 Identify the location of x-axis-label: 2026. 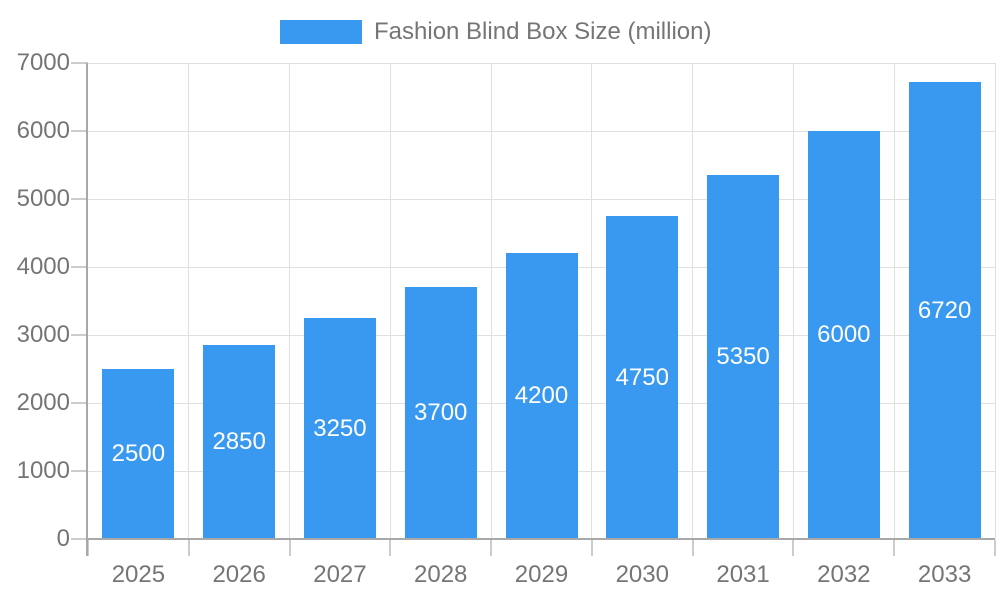
(239, 574).